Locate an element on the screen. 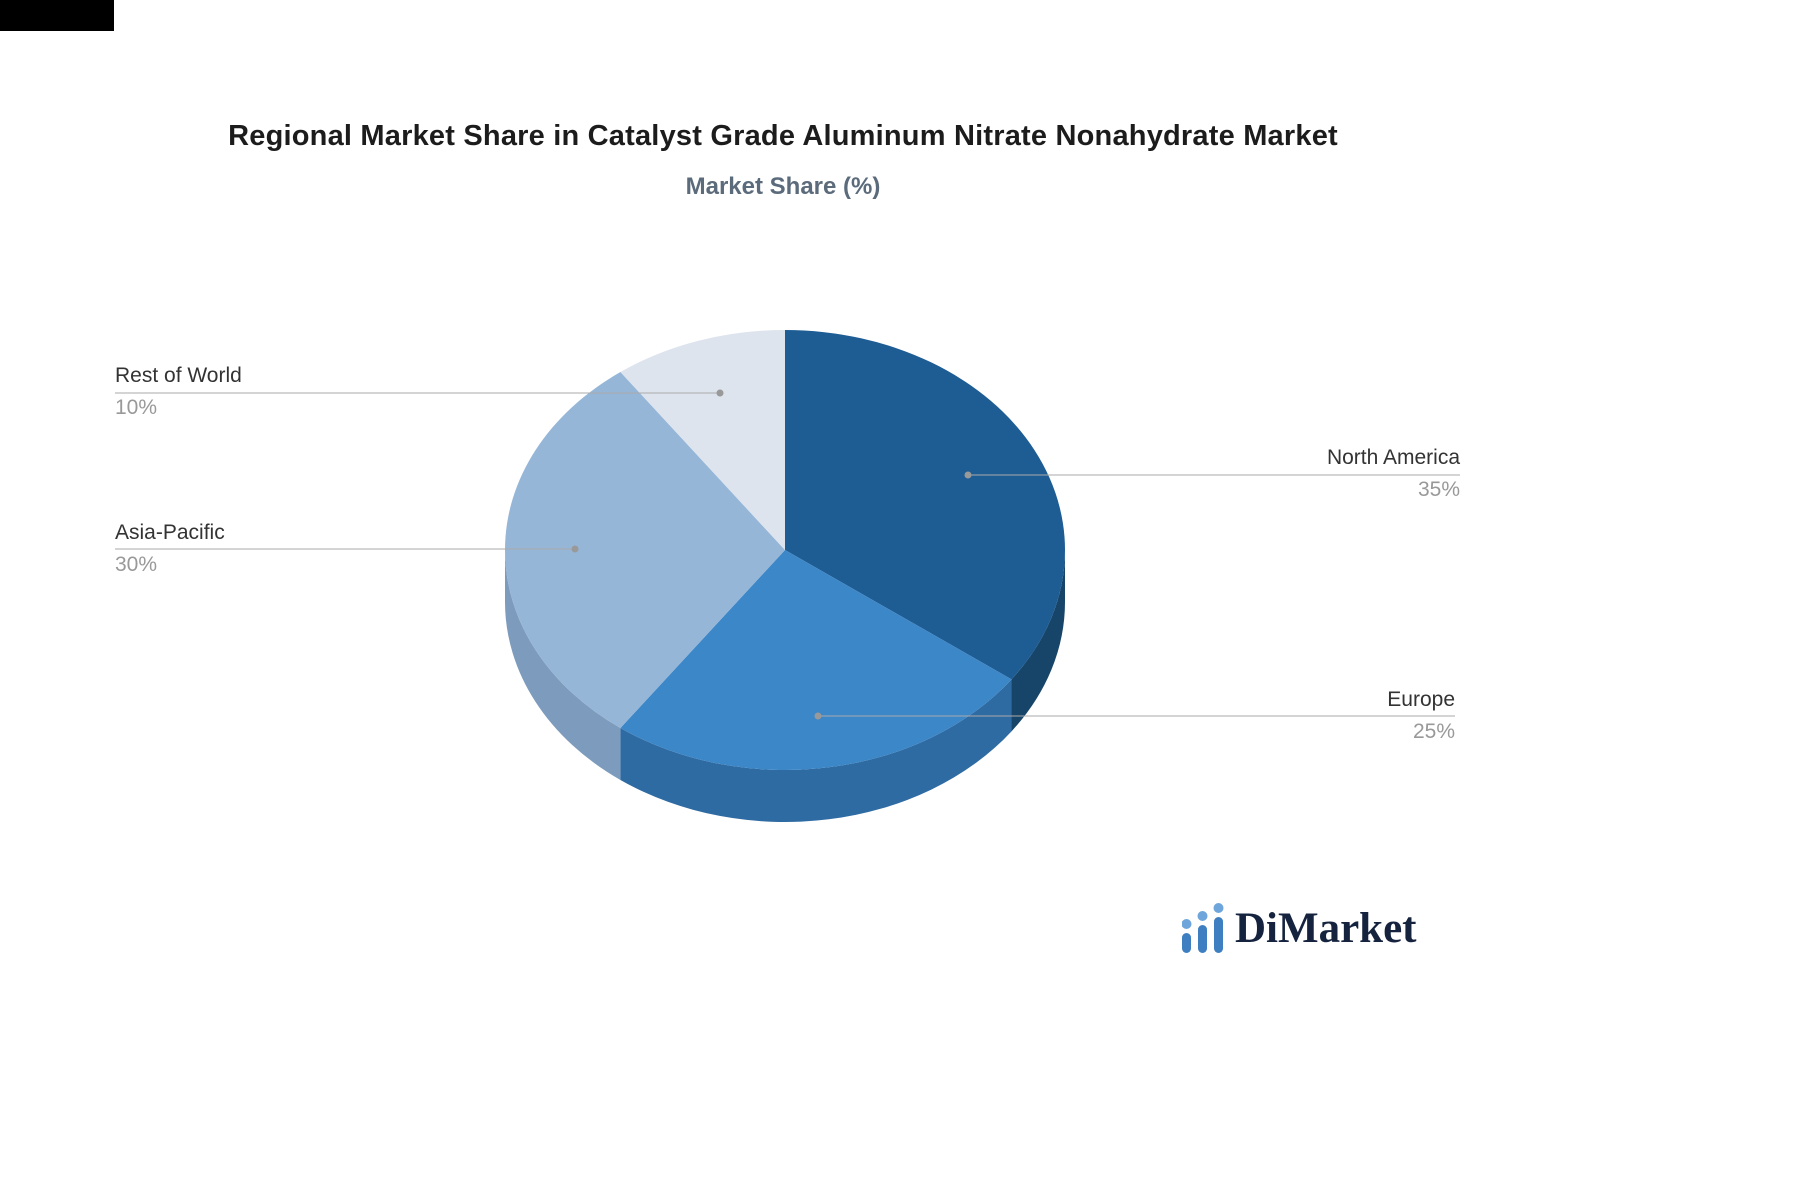  slice-label: North America is located at coordinates (1393, 457).